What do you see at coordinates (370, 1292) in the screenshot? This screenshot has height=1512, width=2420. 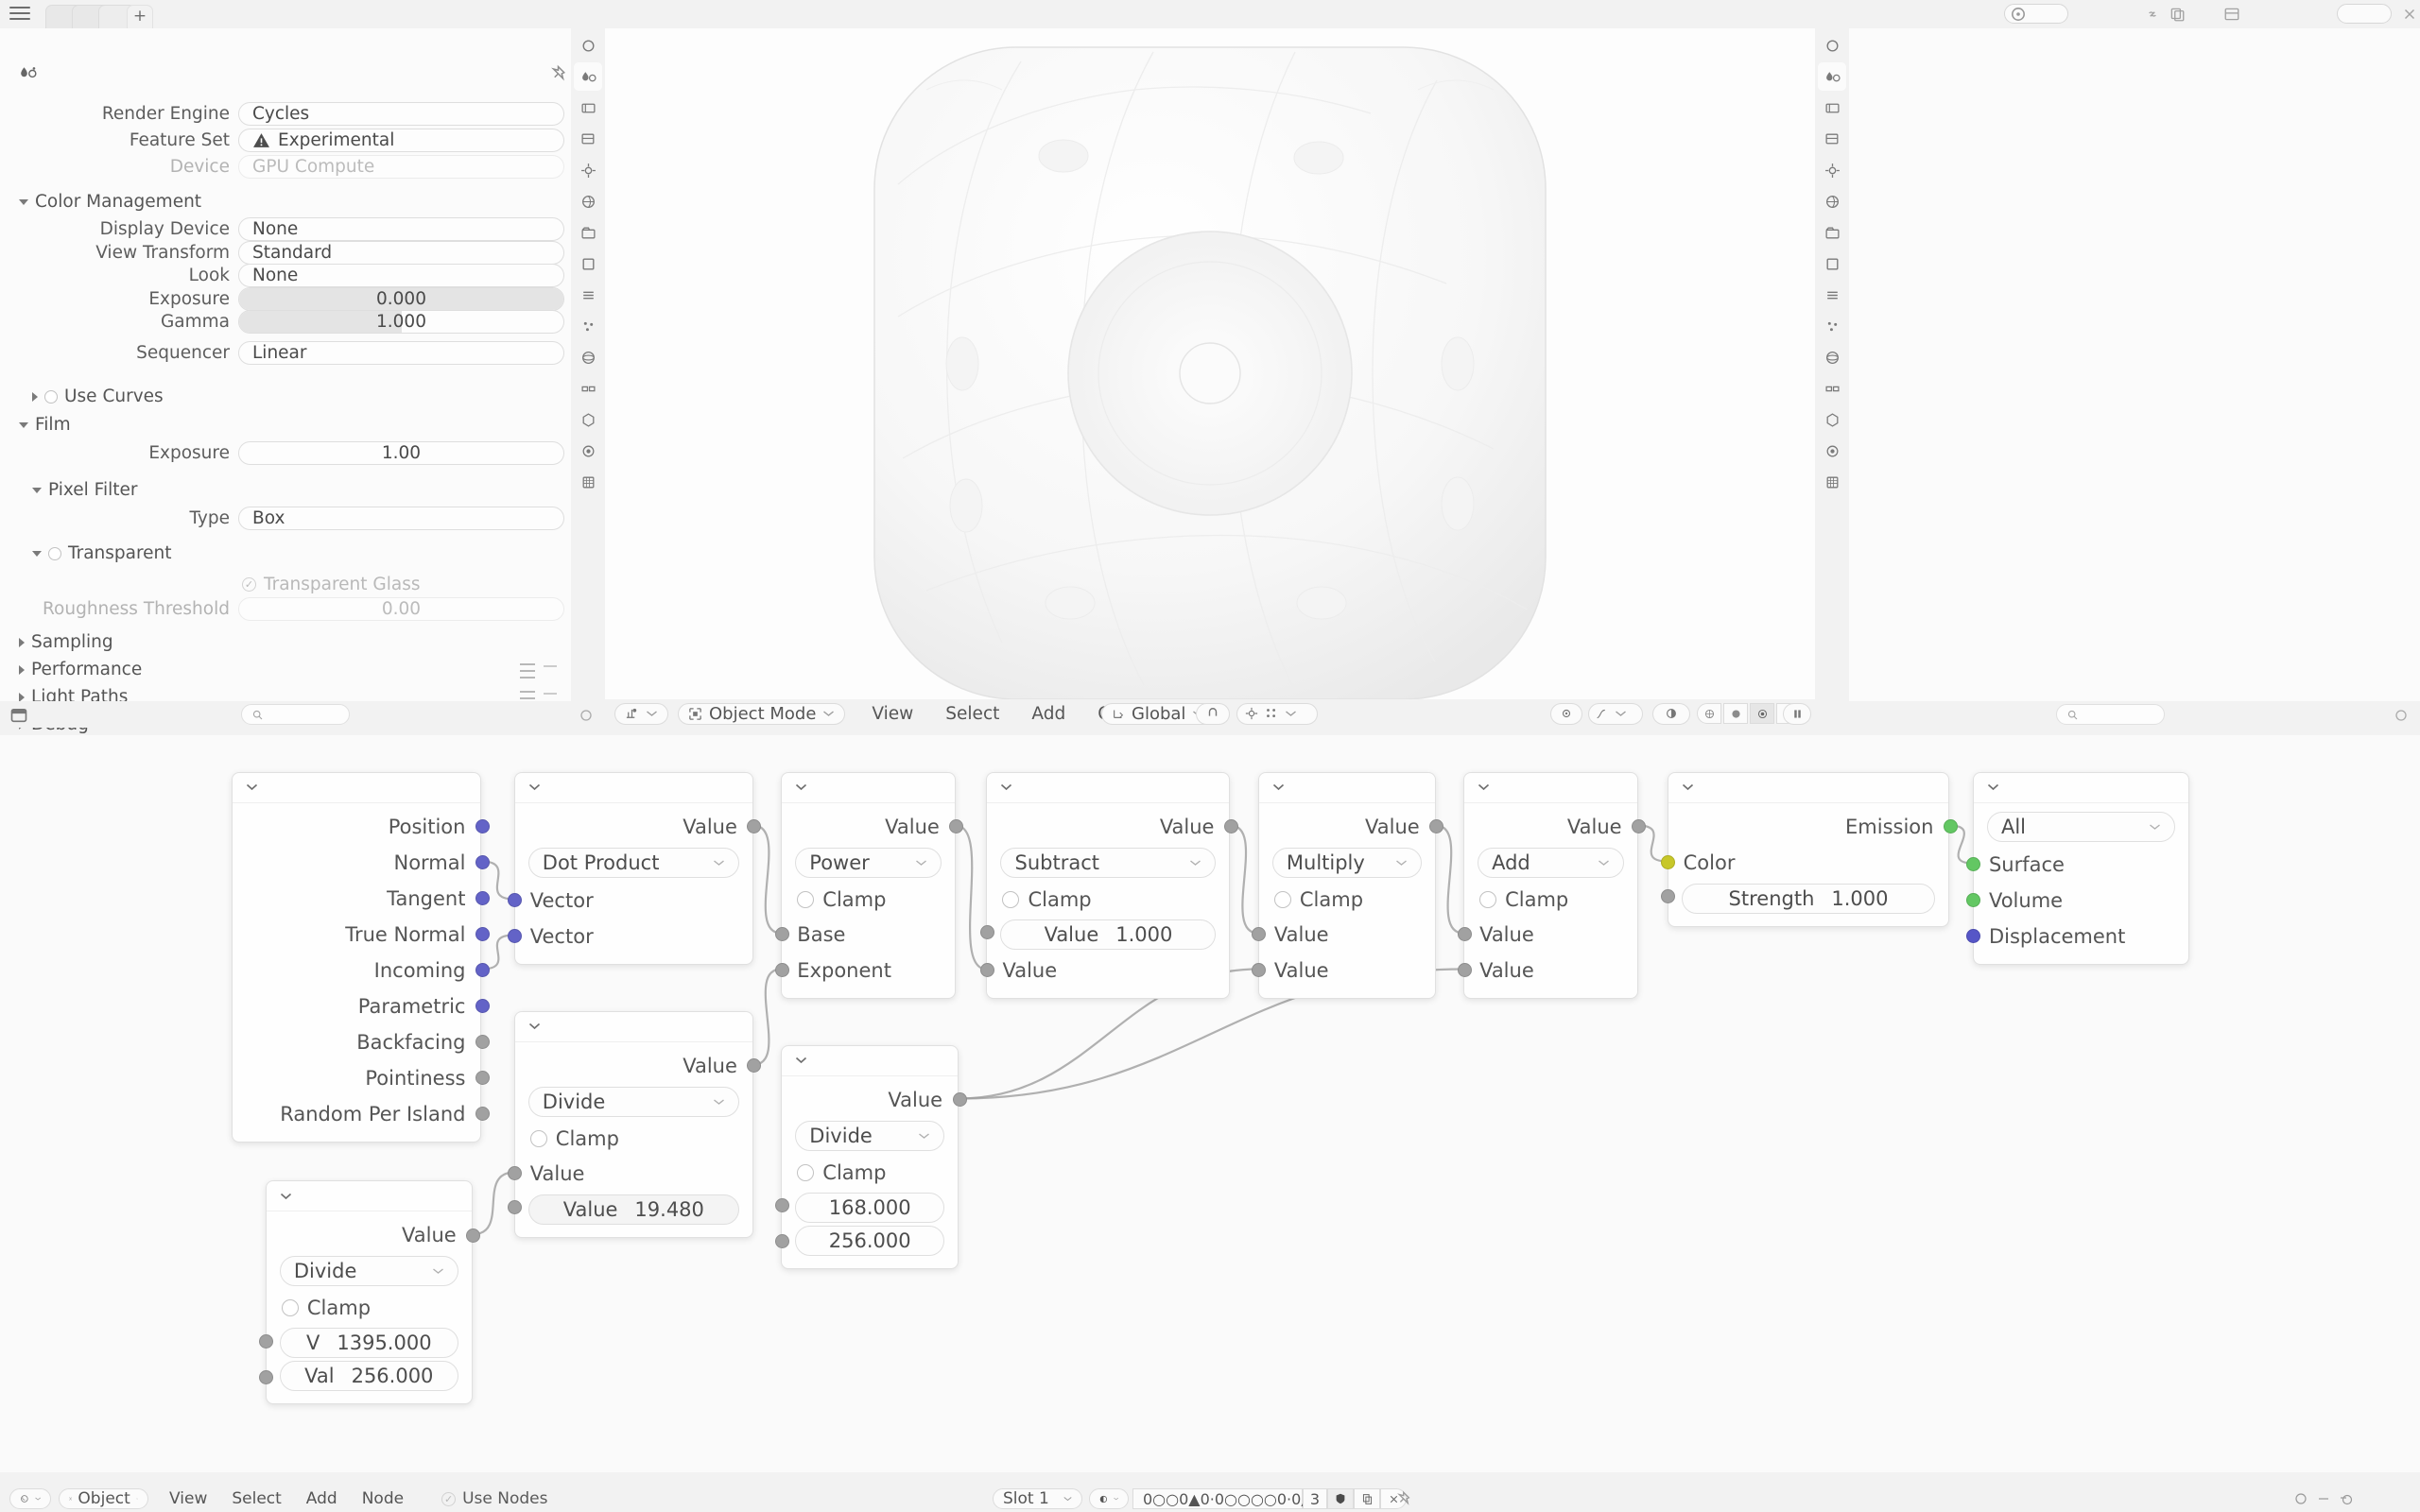 I see `node-divide3: Value Divide Clamp V 1395.000 Val 256.000` at bounding box center [370, 1292].